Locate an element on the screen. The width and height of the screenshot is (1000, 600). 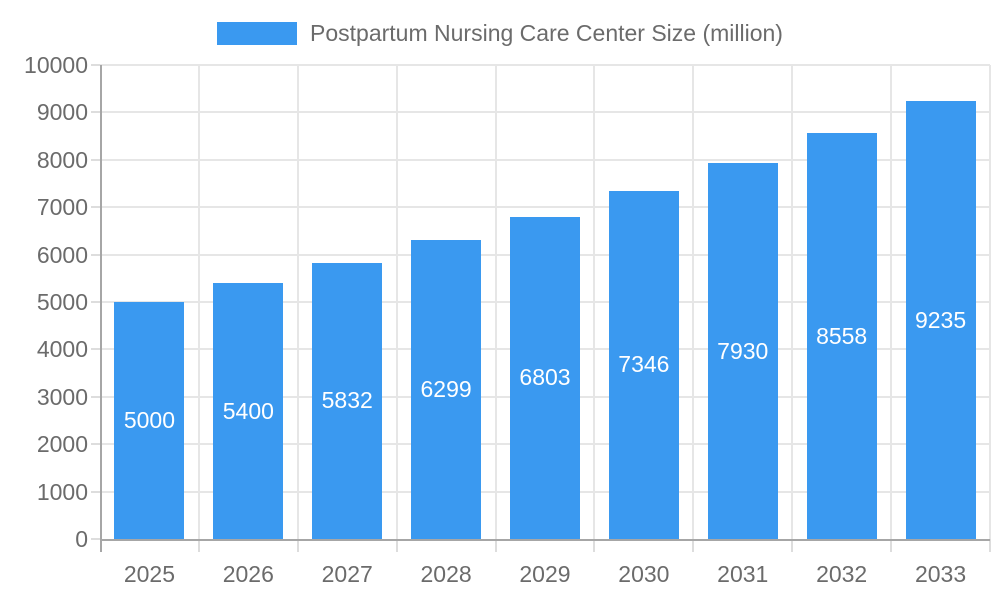
bar-2026: 5400 is located at coordinates (248, 411).